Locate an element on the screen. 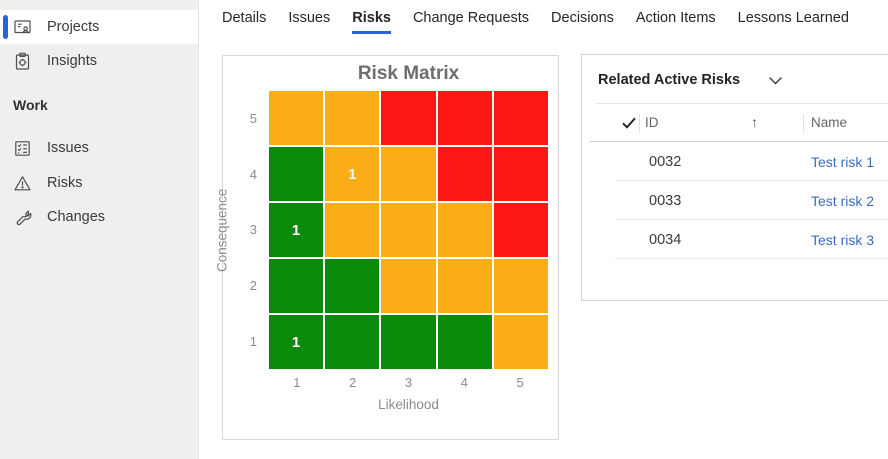 The image size is (888, 459). chevron-down-icon is located at coordinates (775, 80).